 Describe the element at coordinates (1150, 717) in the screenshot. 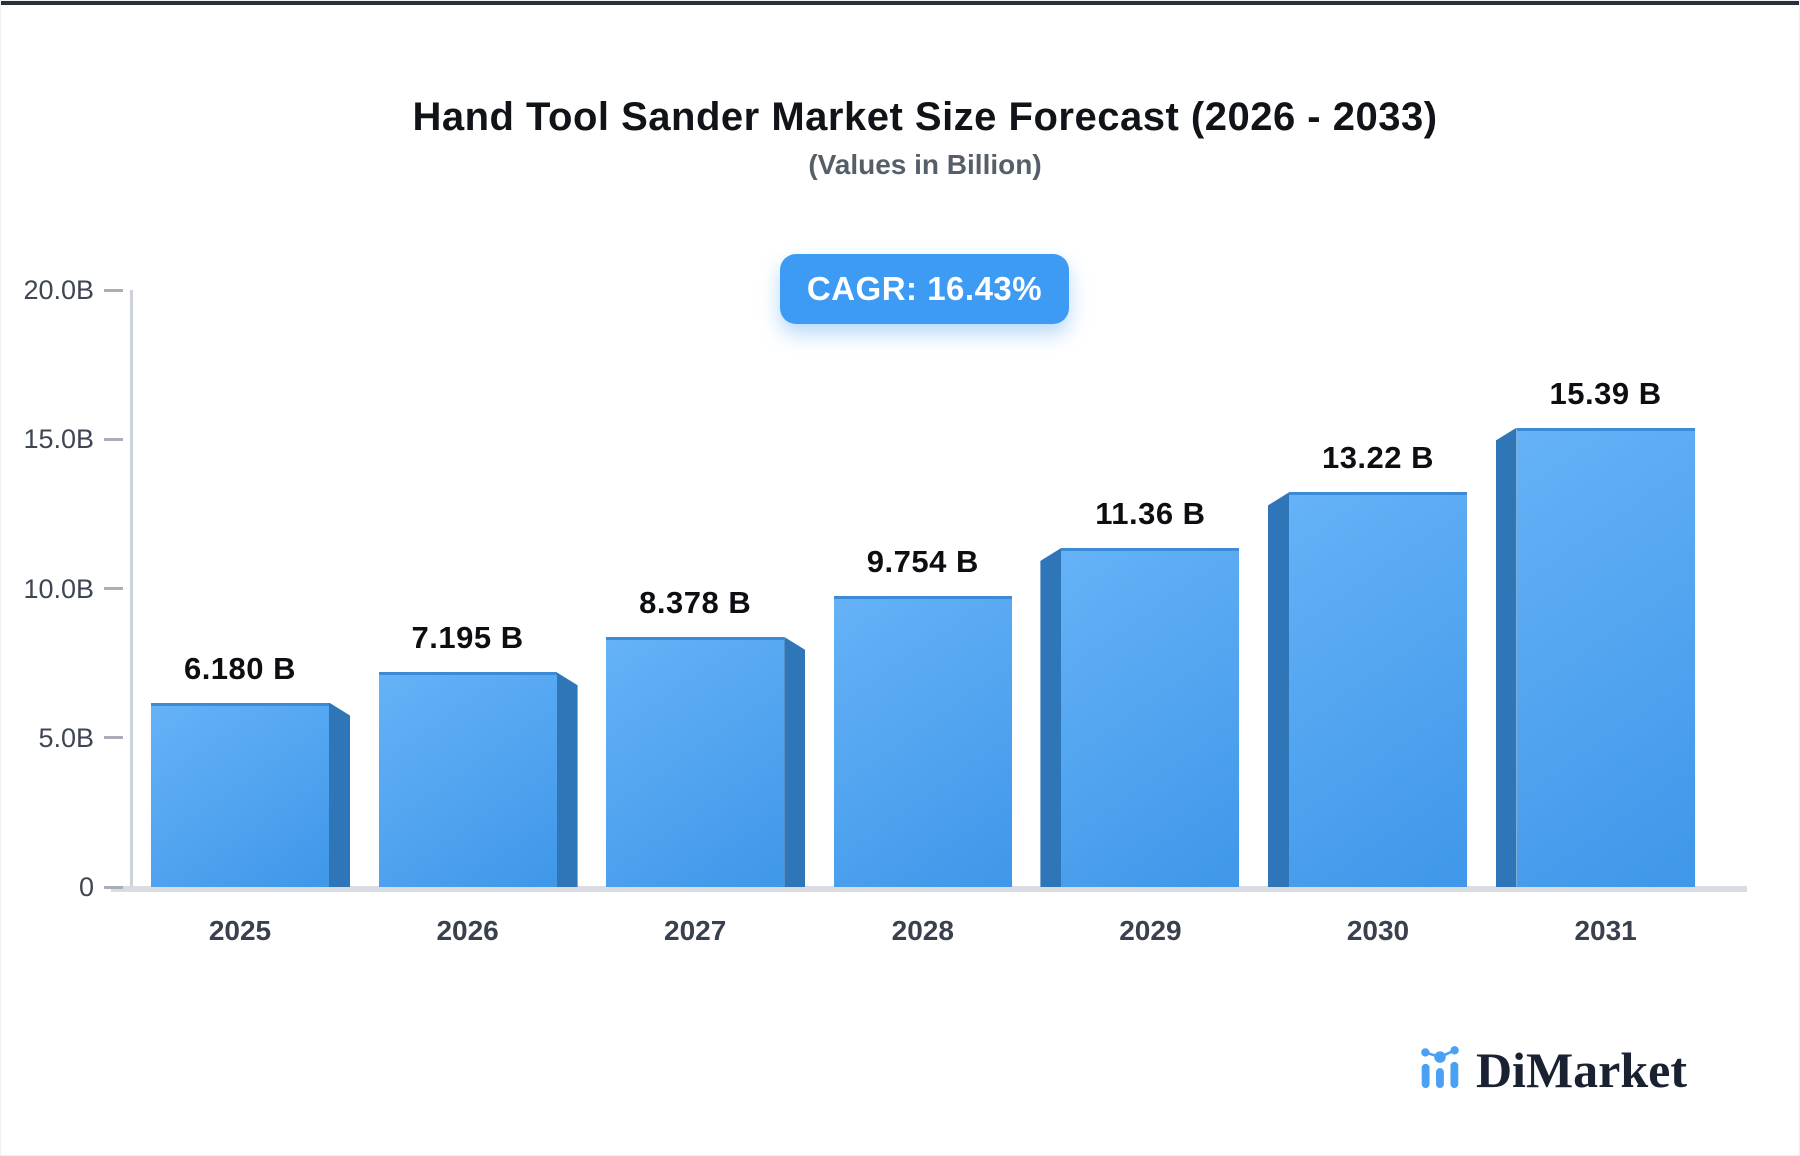

I see `bar-2029-face` at that location.